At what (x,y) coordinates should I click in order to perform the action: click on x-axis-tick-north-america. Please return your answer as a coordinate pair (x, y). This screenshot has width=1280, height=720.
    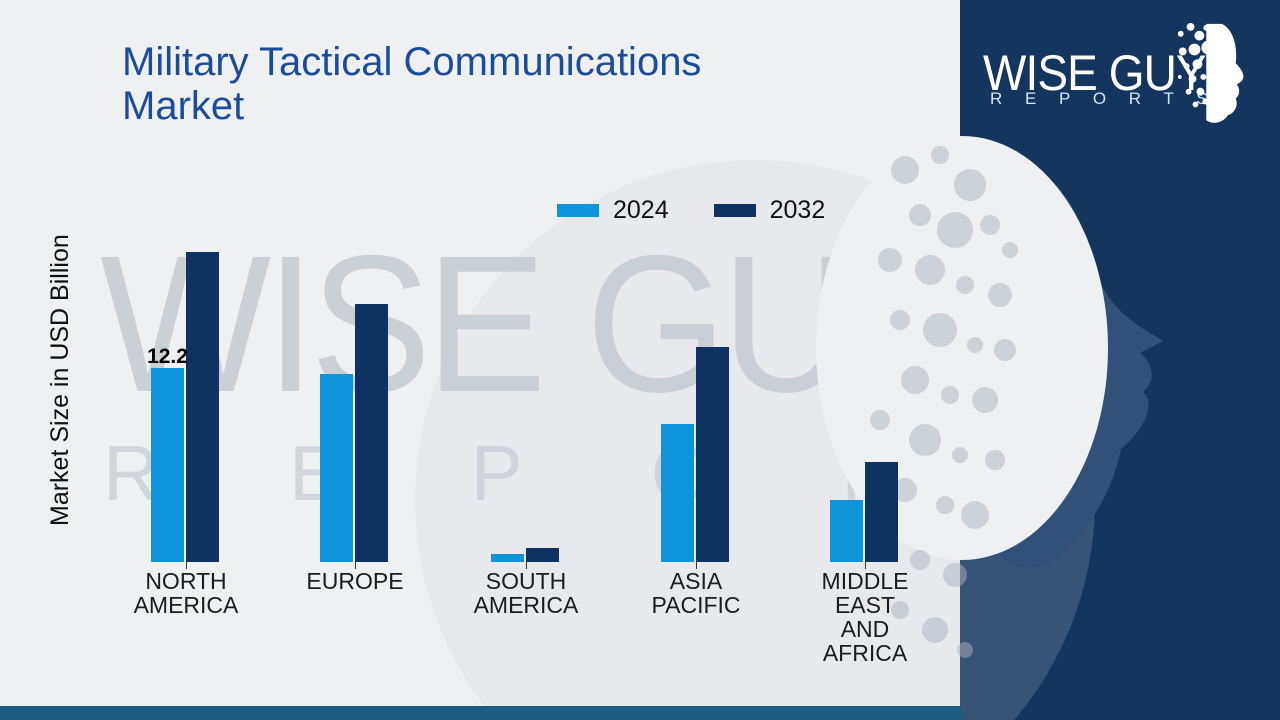
    Looking at the image, I should click on (186, 565).